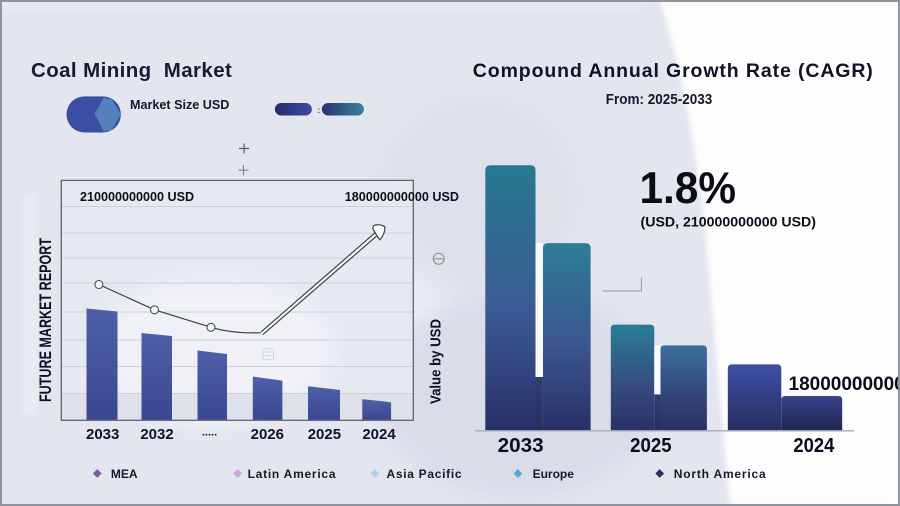  Describe the element at coordinates (659, 99) in the screenshot. I see `svg-text: From: 2025-2033` at that location.